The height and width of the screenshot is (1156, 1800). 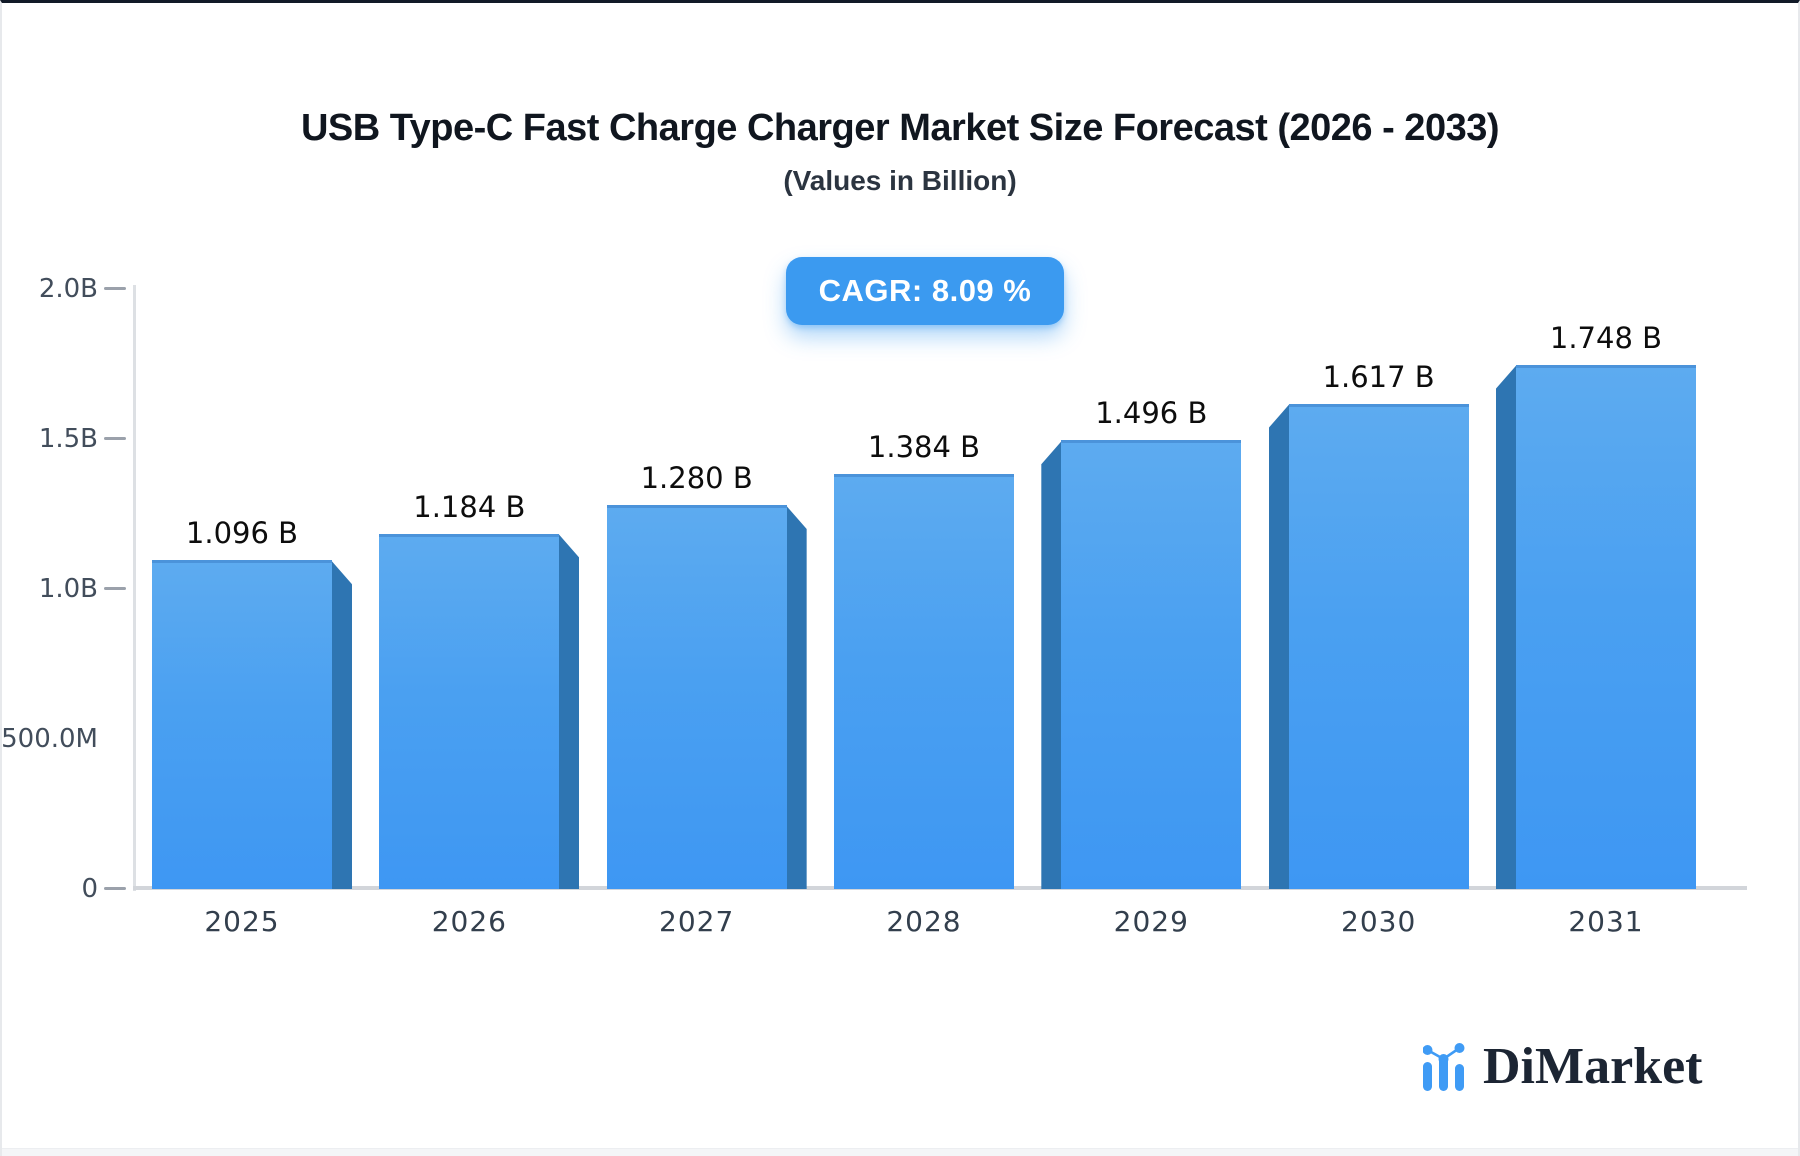 I want to click on y-axis-line, so click(x=134, y=588).